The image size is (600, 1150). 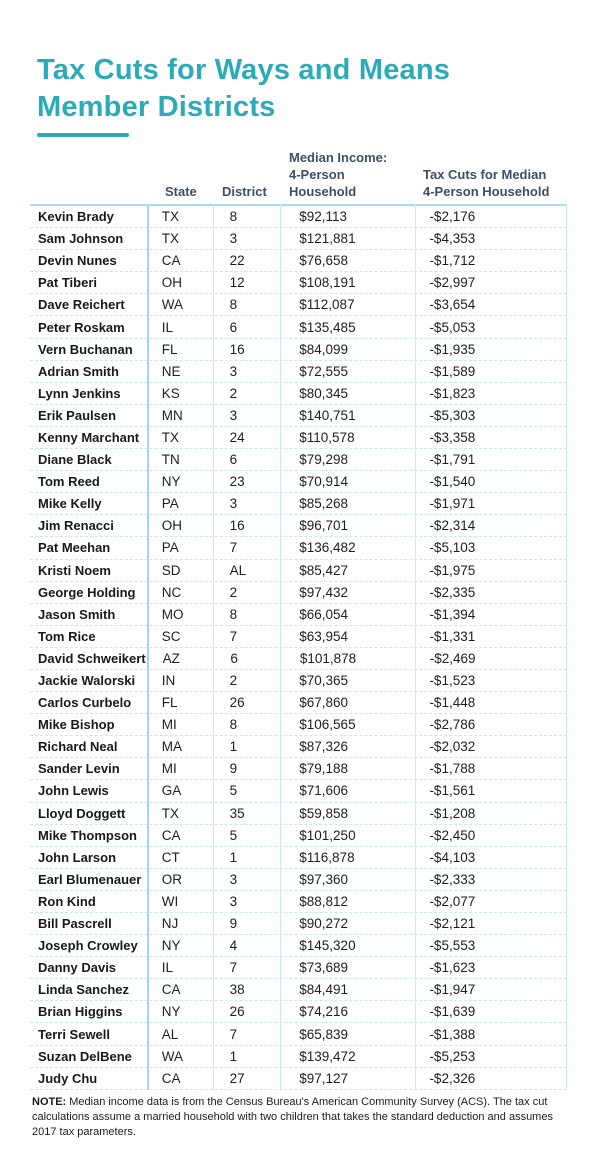 I want to click on cell-tax-cut: -$2,176, so click(x=452, y=217).